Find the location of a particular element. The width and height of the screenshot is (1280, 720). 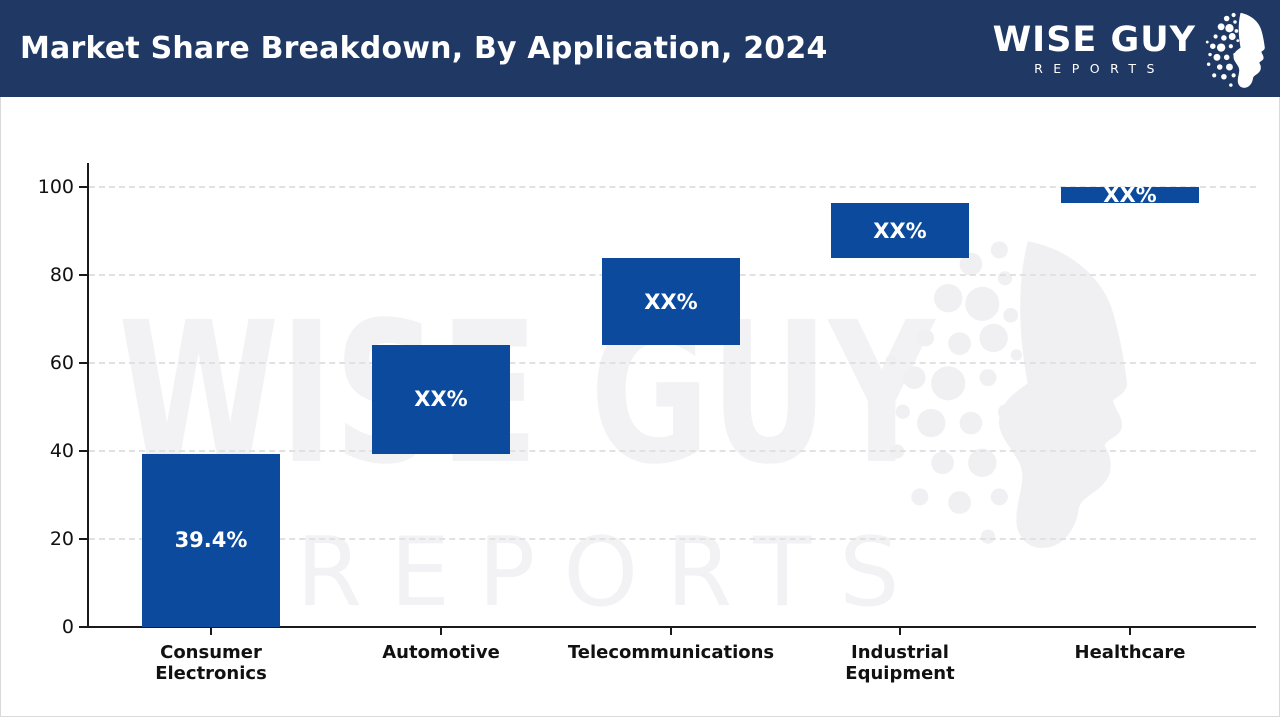

bar-consumer-electronics: 39.4% is located at coordinates (211, 540).